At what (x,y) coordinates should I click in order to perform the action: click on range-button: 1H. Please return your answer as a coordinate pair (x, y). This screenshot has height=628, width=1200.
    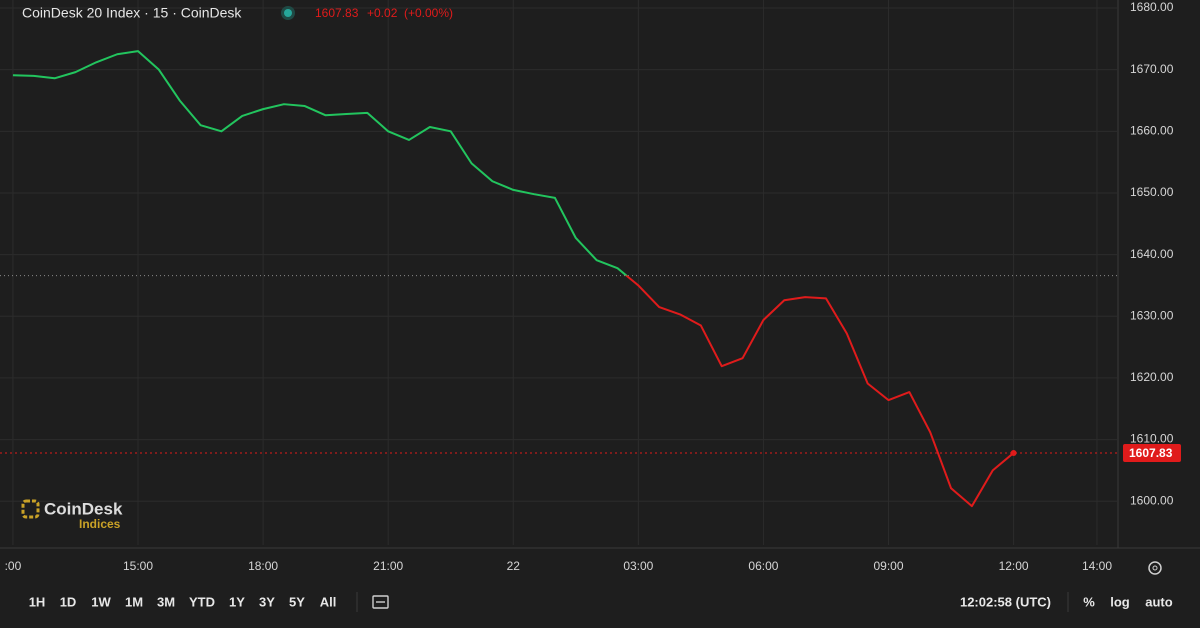
    Looking at the image, I should click on (37, 601).